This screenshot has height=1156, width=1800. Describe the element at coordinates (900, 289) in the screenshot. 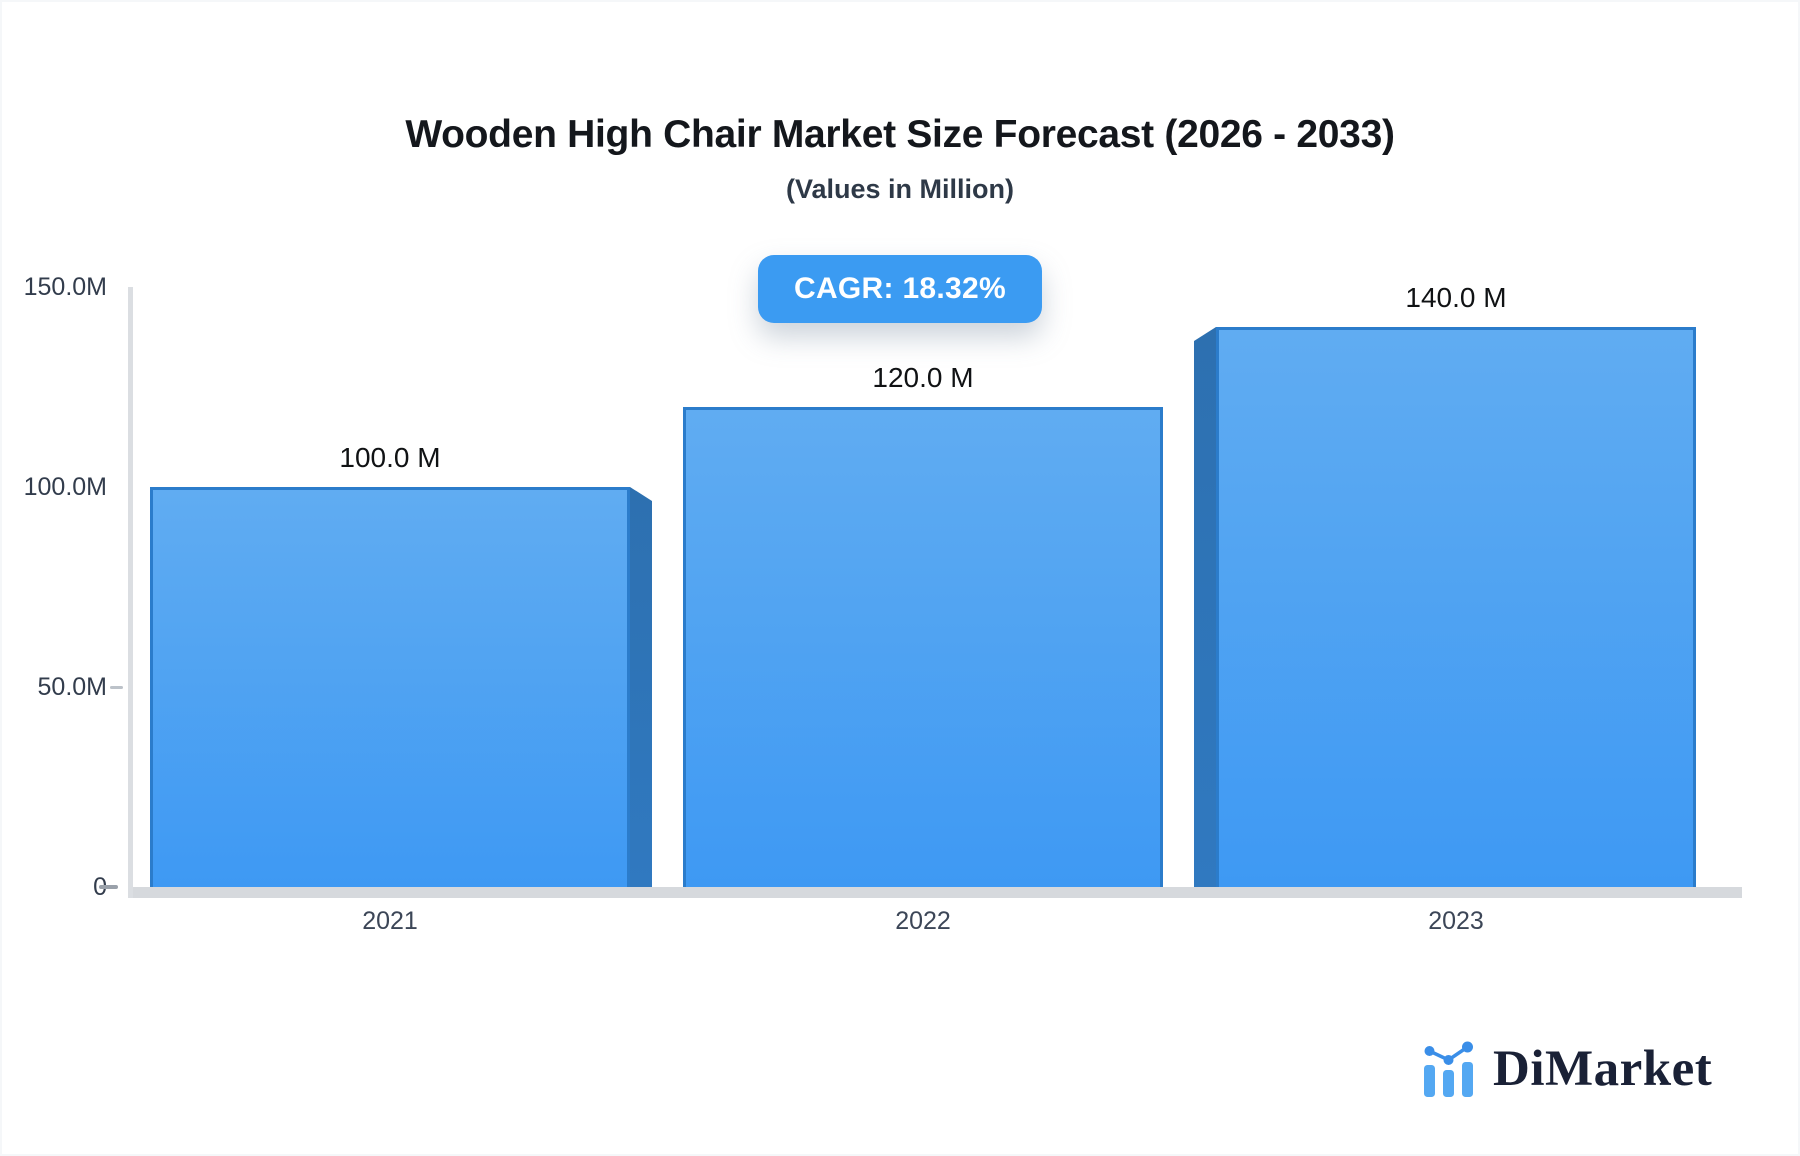

I see `cagr-badge: CAGR: 18.32%` at that location.